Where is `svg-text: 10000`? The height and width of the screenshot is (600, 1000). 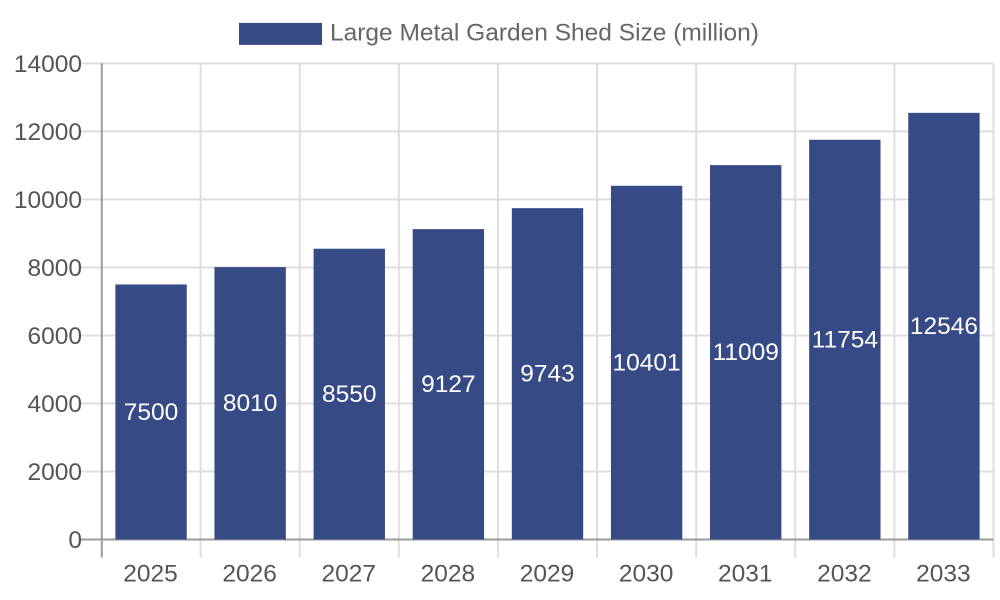
svg-text: 10000 is located at coordinates (48, 200).